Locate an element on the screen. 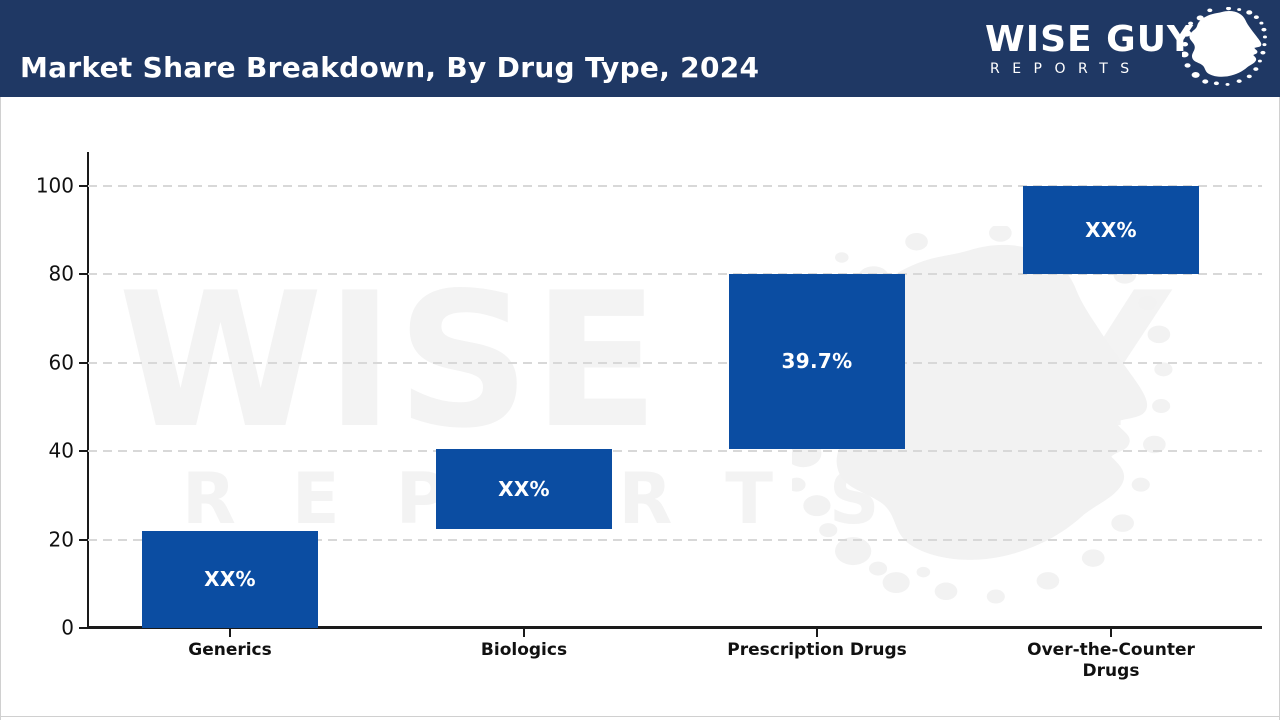  x-axis is located at coordinates (674, 627).